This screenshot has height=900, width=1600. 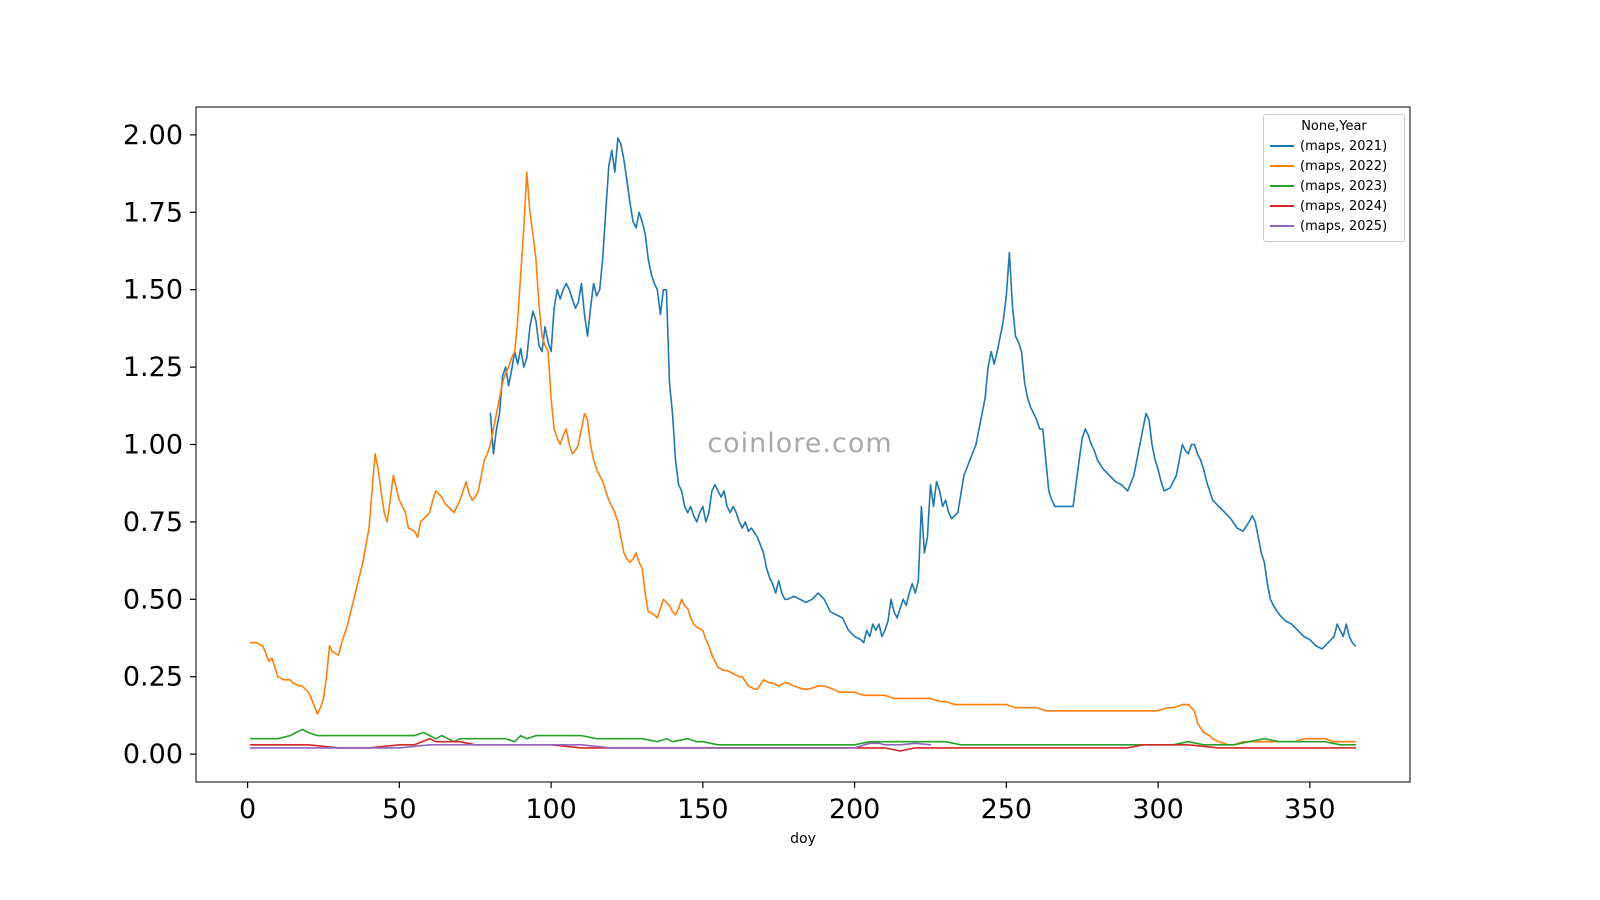 What do you see at coordinates (153, 367) in the screenshot?
I see `y-tick-label: 1.25` at bounding box center [153, 367].